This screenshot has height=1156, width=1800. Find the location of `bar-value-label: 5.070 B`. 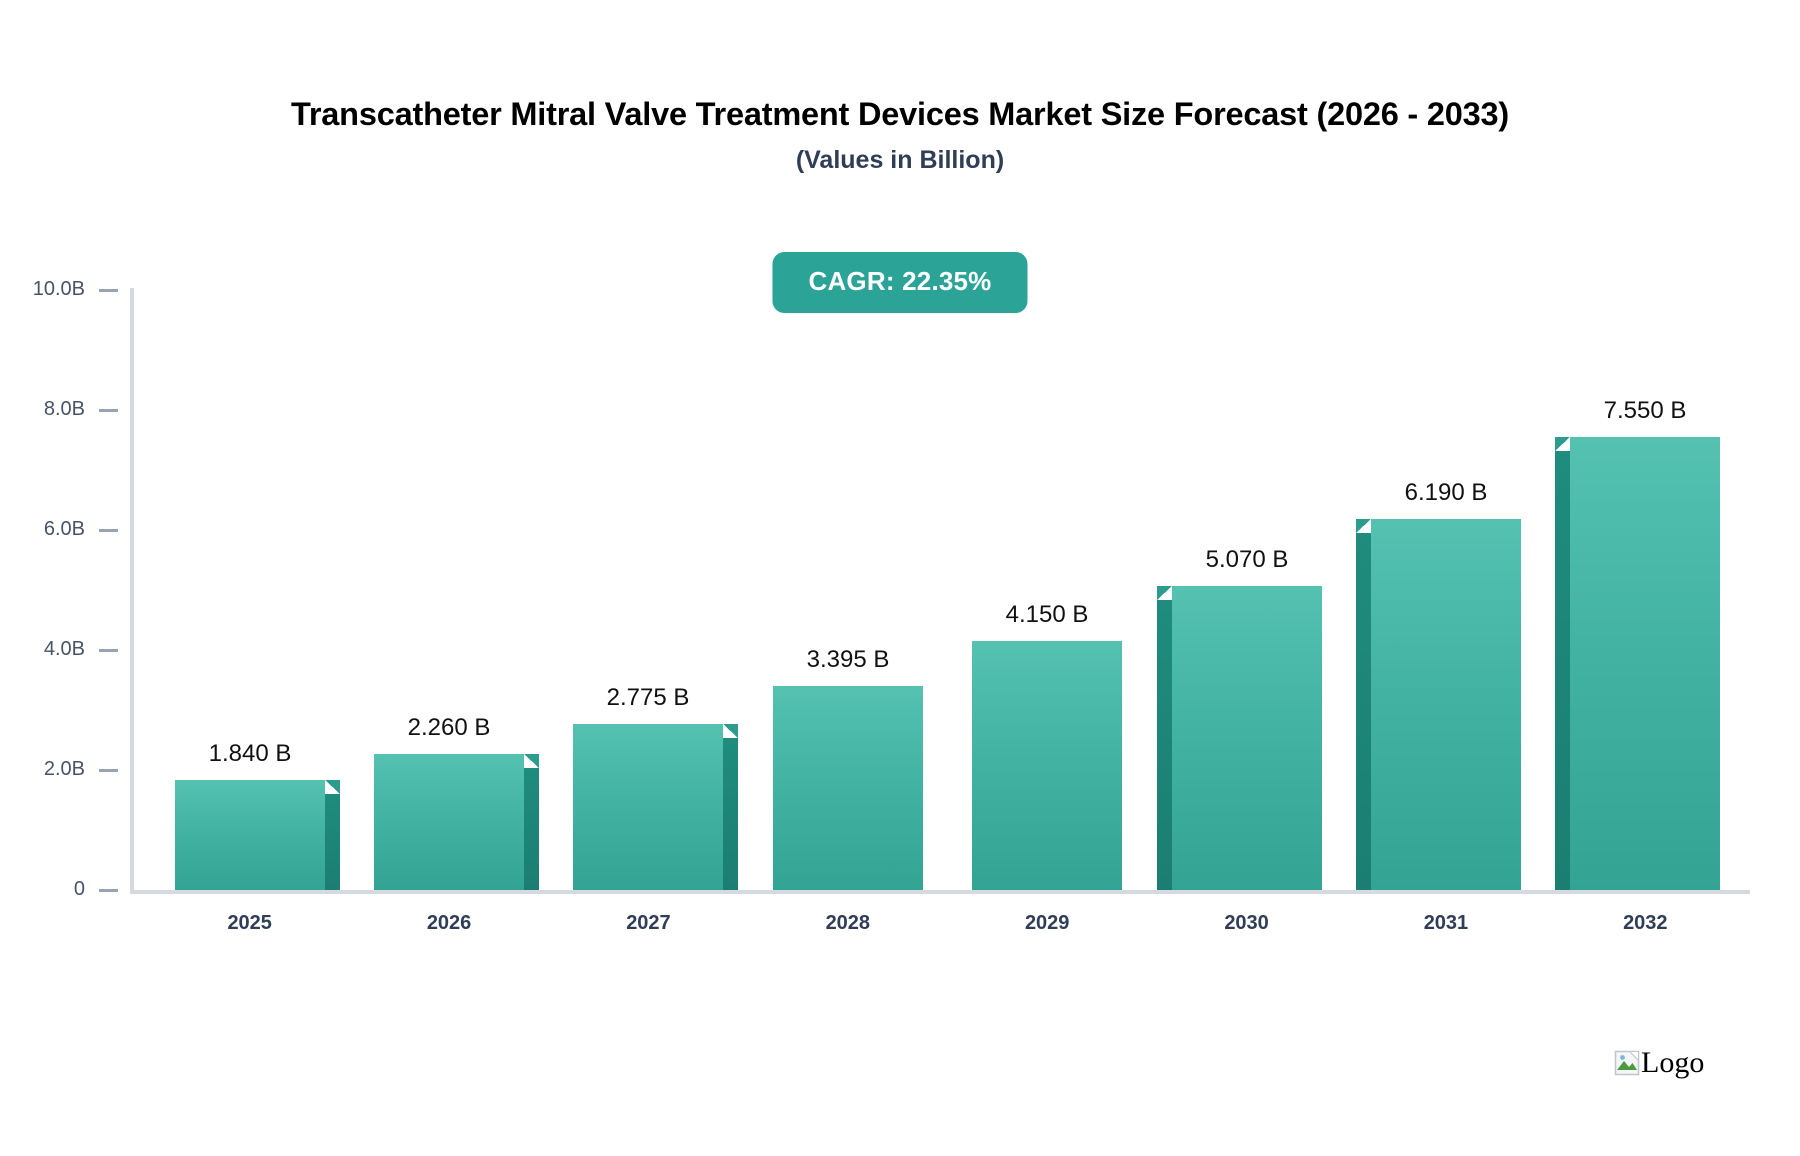

bar-value-label: 5.070 B is located at coordinates (1247, 559).